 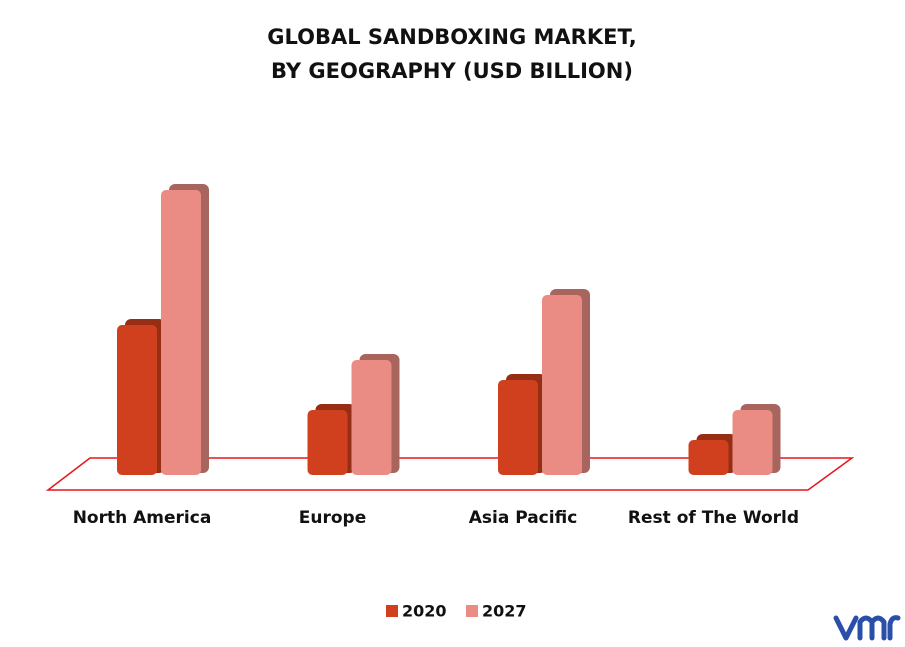 I want to click on x-tick-label: Asia Pacific, so click(x=523, y=518).